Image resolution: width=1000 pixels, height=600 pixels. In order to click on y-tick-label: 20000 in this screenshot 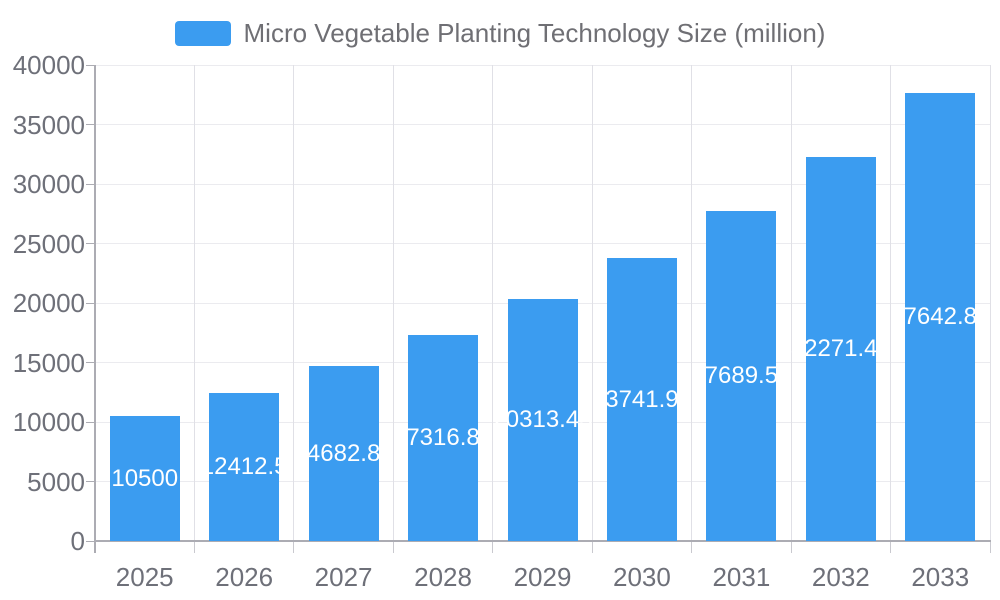, I will do `click(48, 303)`.